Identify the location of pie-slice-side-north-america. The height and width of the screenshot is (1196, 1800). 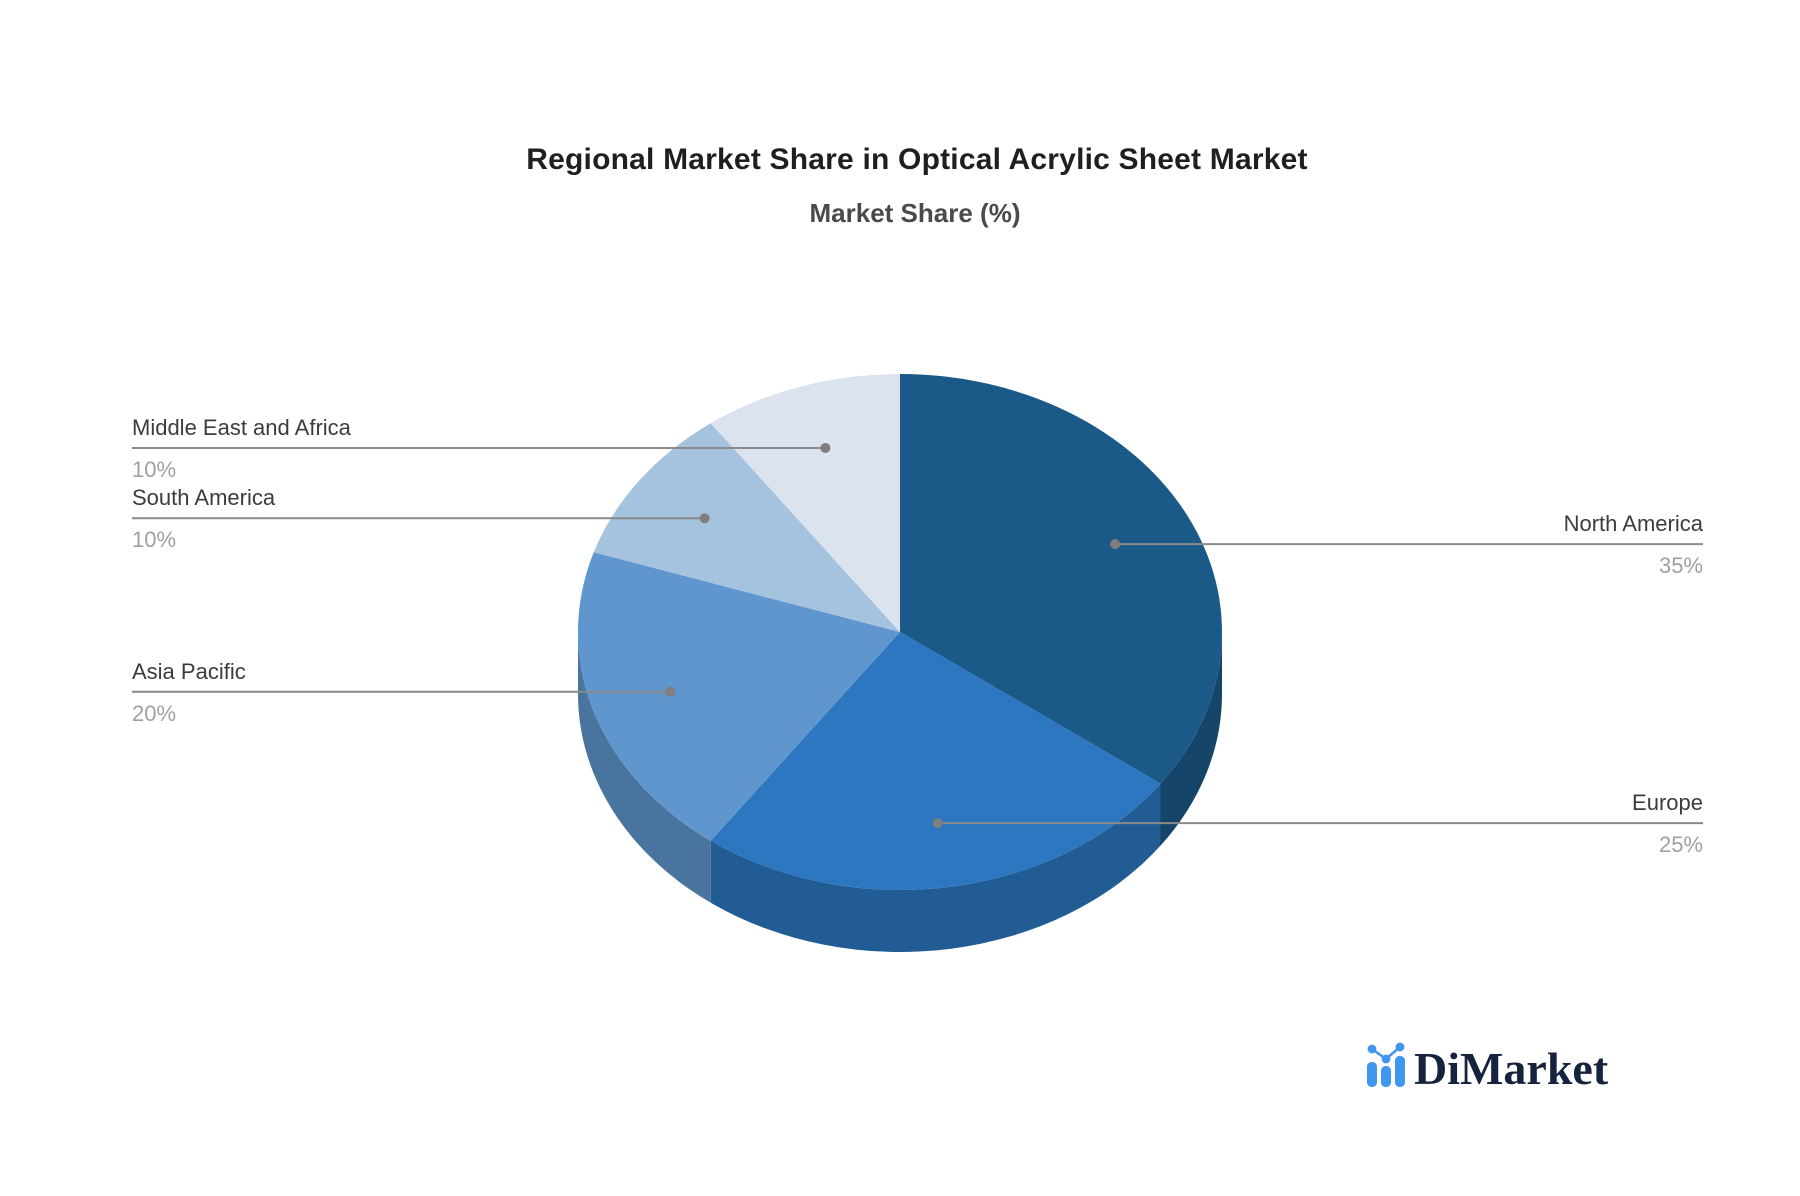
(1191, 739).